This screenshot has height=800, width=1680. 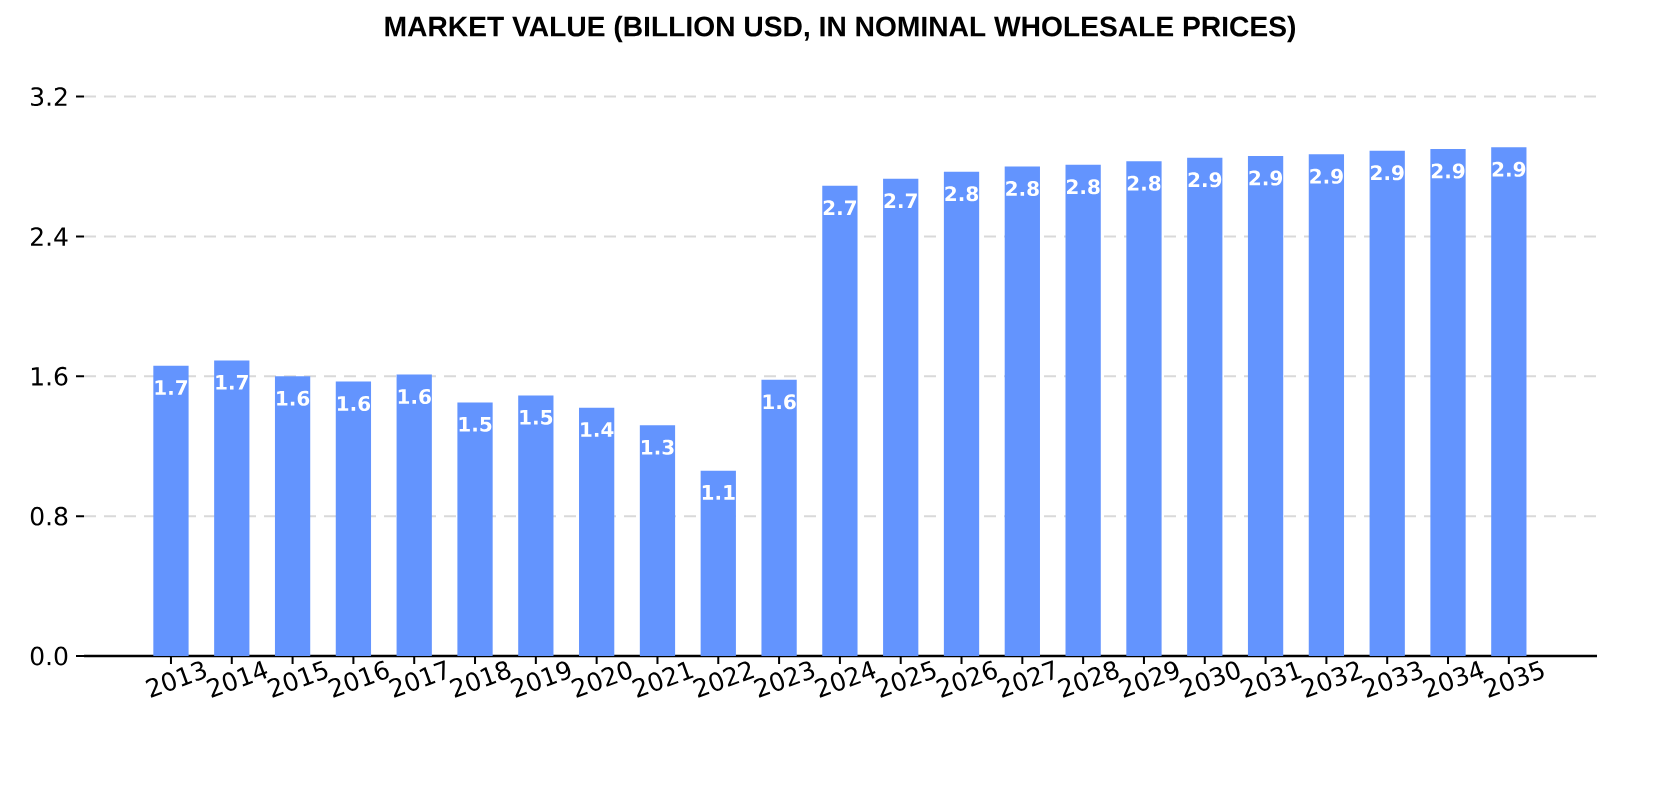 I want to click on chart-title: MARKET VALUE (BILLION USD, IN NOMINAL WHOLESALE PRICES), so click(x=840, y=29).